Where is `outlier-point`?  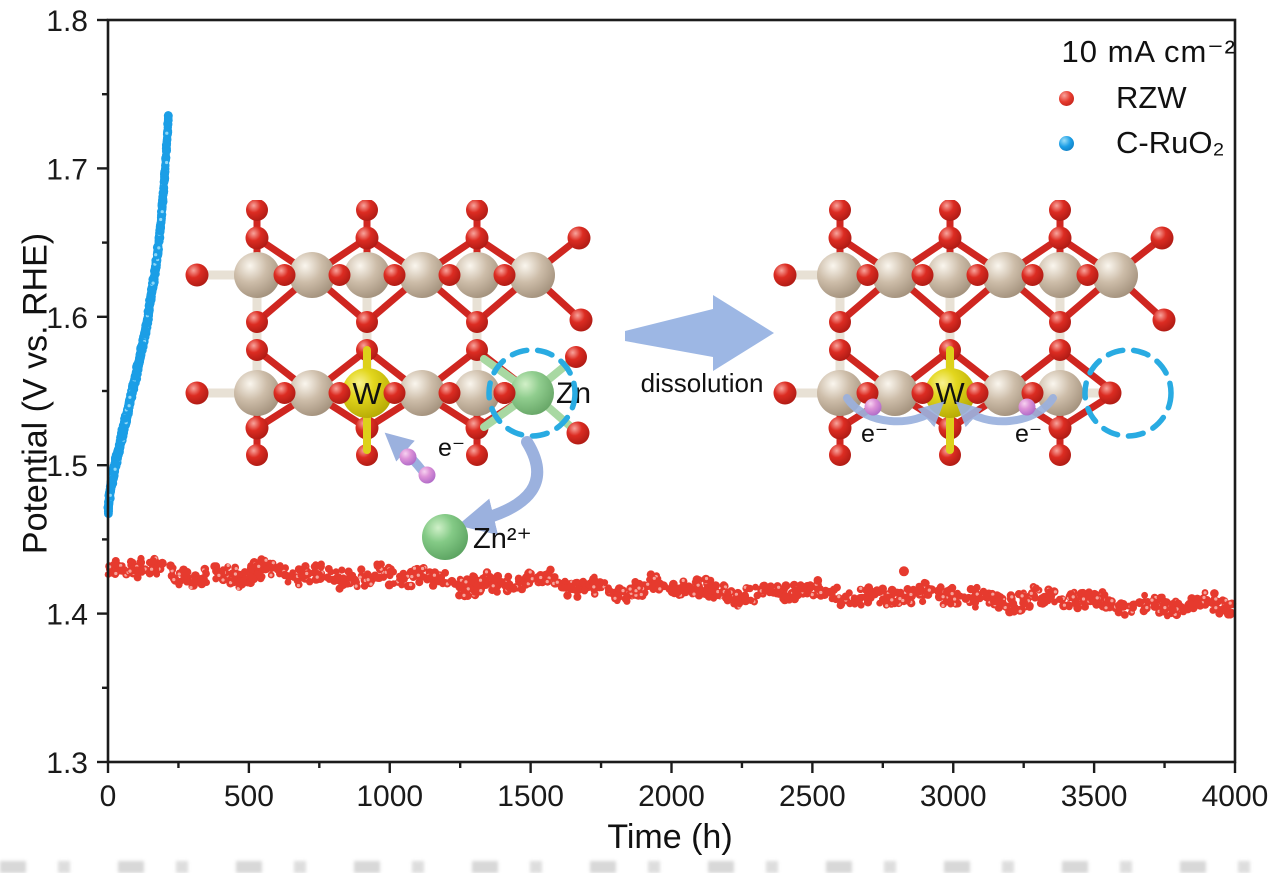
outlier-point is located at coordinates (903, 571).